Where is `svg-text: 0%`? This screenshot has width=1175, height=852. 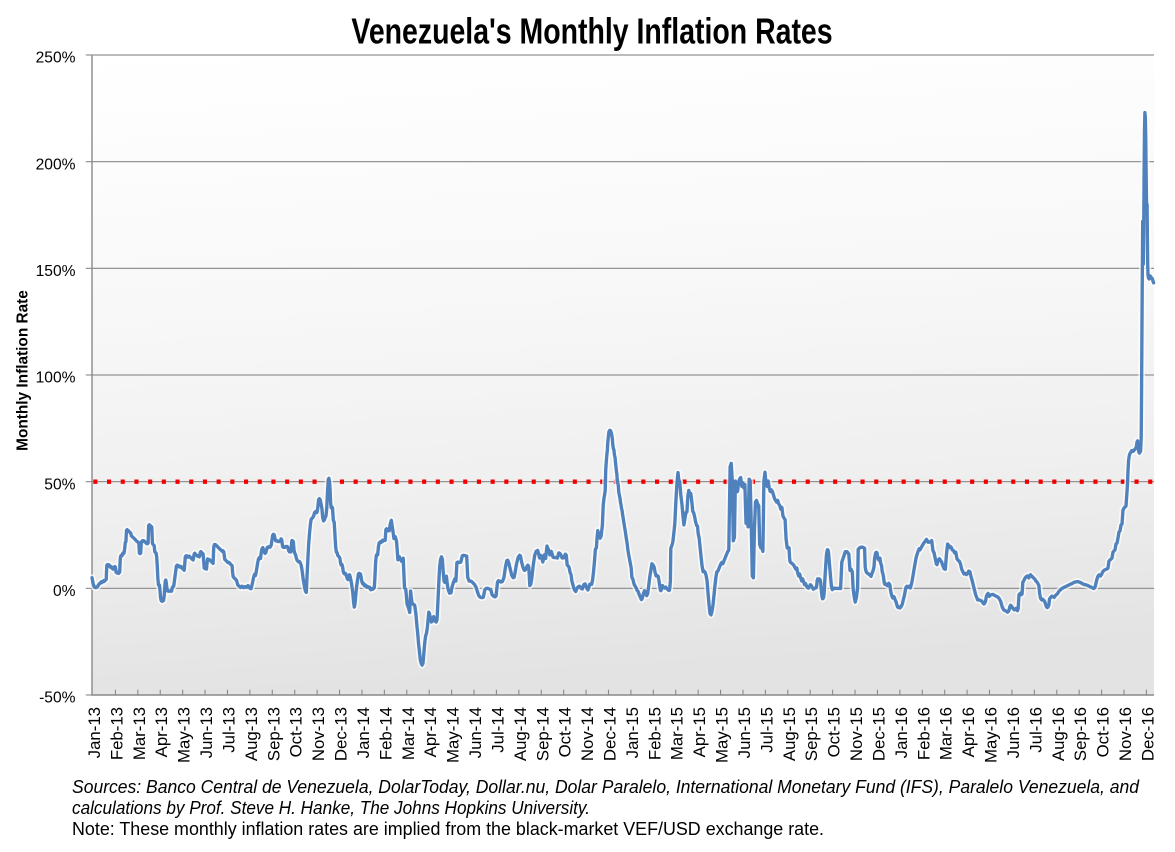
svg-text: 0% is located at coordinates (64, 591).